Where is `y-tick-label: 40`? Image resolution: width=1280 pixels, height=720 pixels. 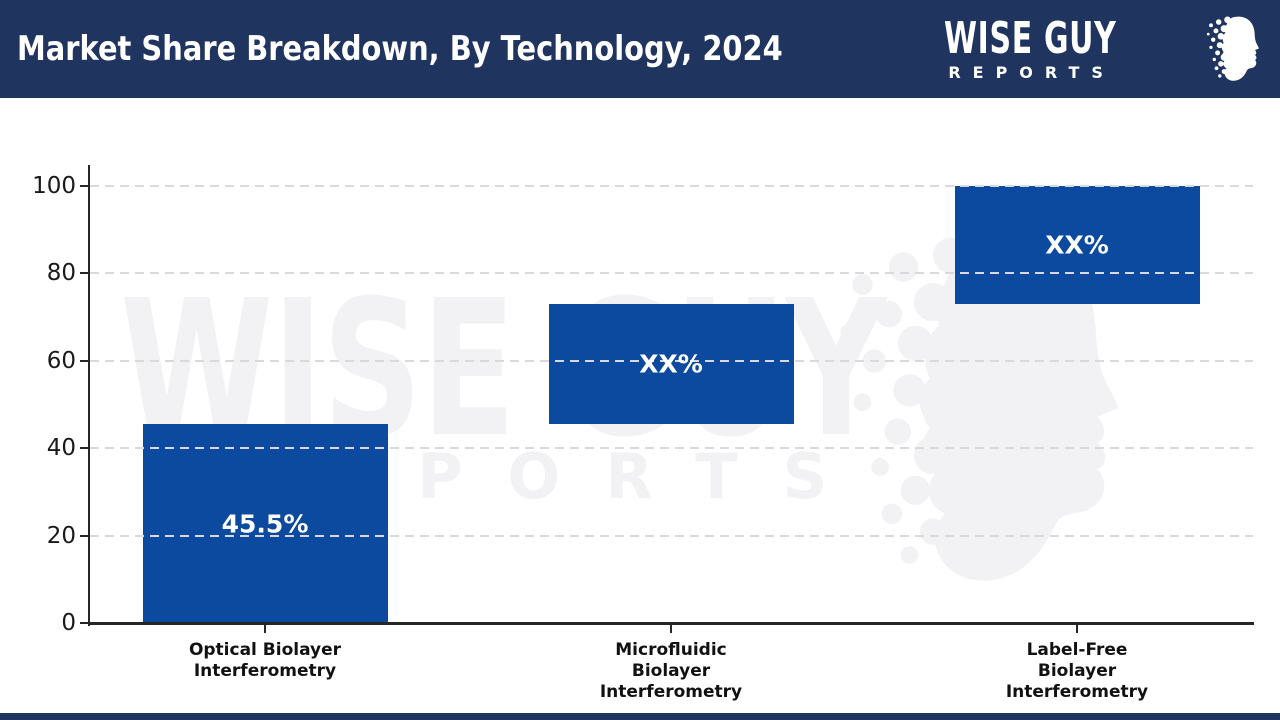 y-tick-label: 40 is located at coordinates (61, 448).